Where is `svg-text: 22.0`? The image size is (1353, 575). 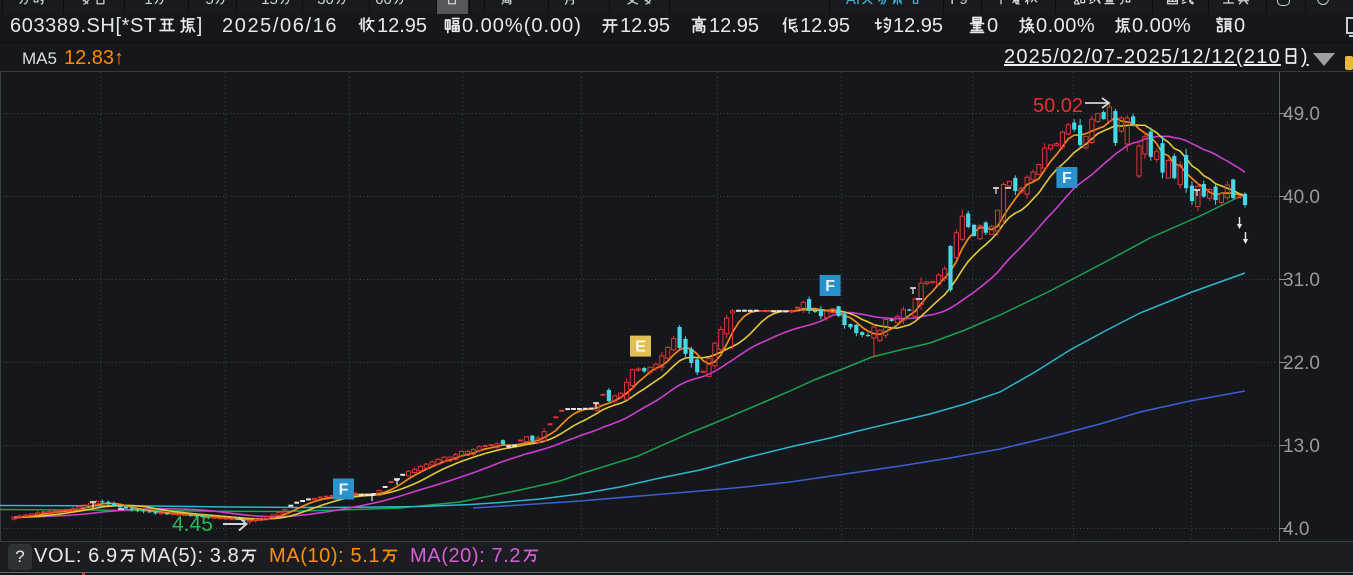
svg-text: 22.0 is located at coordinates (1301, 363).